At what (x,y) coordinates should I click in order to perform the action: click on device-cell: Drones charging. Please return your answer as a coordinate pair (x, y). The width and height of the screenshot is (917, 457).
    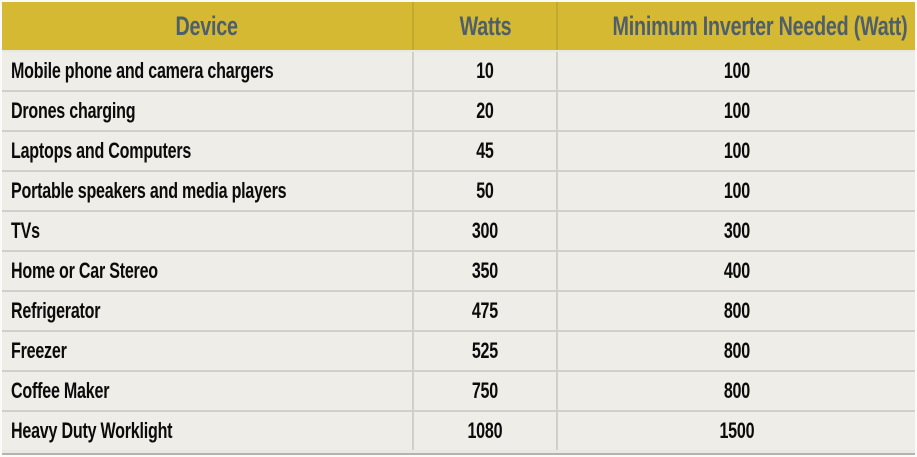
    Looking at the image, I should click on (207, 110).